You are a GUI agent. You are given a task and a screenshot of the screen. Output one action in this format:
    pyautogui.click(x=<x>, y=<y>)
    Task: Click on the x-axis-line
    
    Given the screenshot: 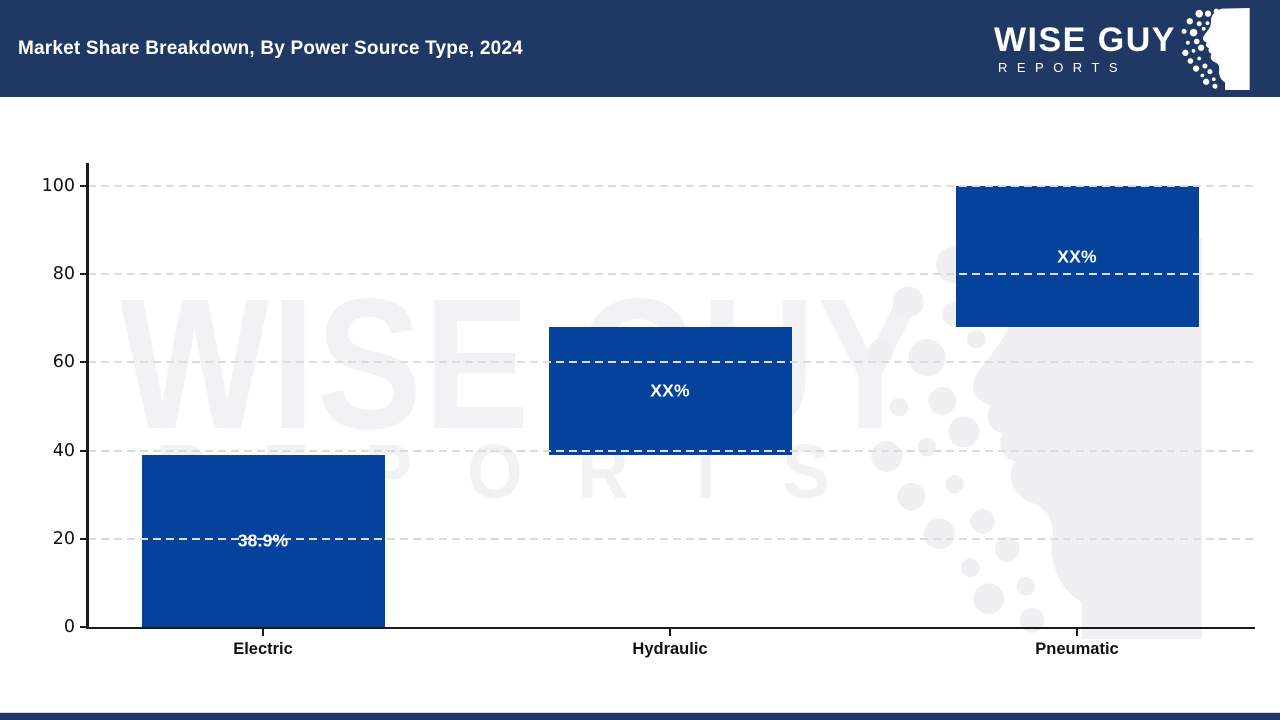 What is the action you would take?
    pyautogui.click(x=670, y=627)
    